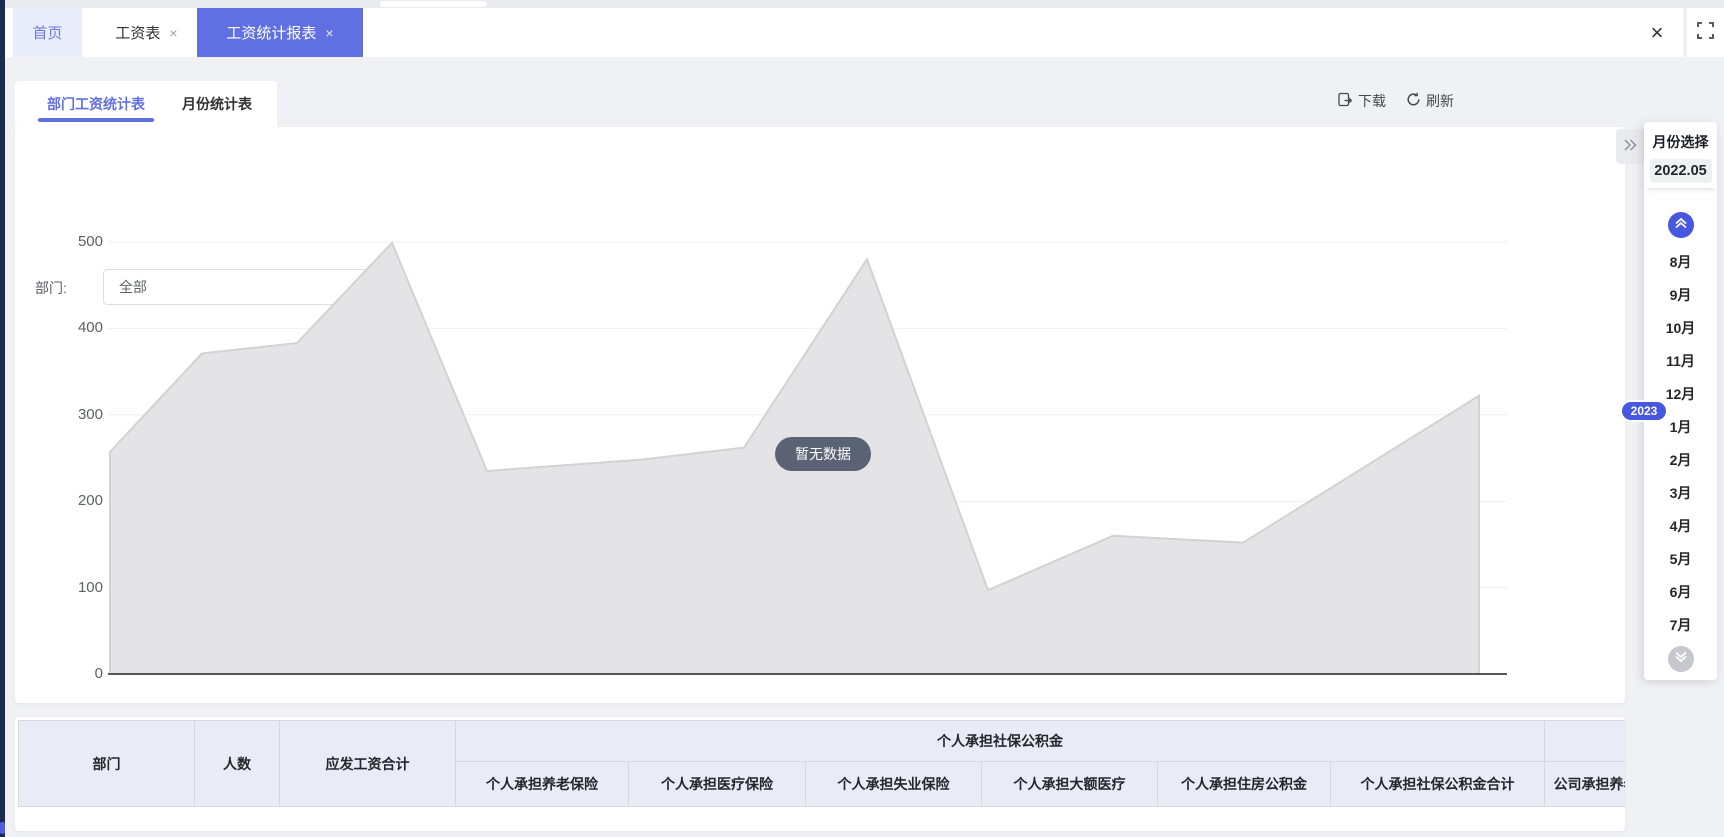  What do you see at coordinates (844, 32) in the screenshot?
I see `main-tab-bar: 首页 工资表 × 工资统计报表 × ×` at bounding box center [844, 32].